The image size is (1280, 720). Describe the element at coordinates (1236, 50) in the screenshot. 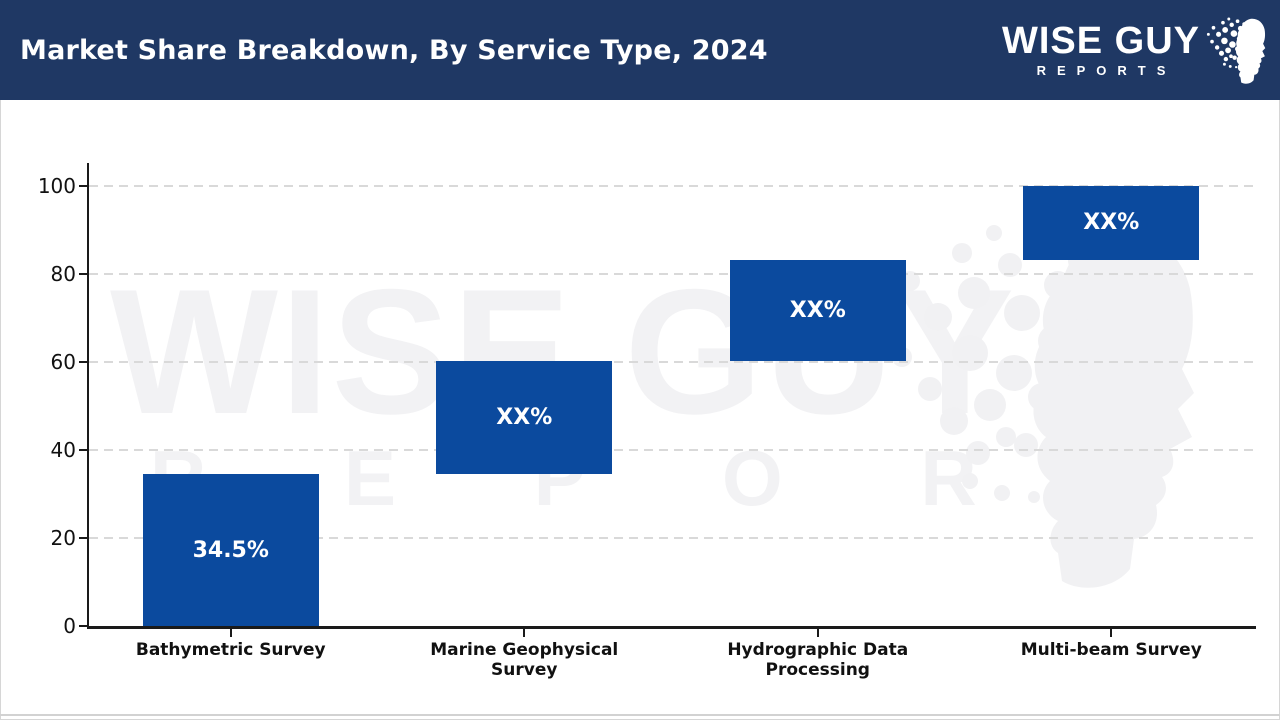

I see `wiseguy-face-icon` at that location.